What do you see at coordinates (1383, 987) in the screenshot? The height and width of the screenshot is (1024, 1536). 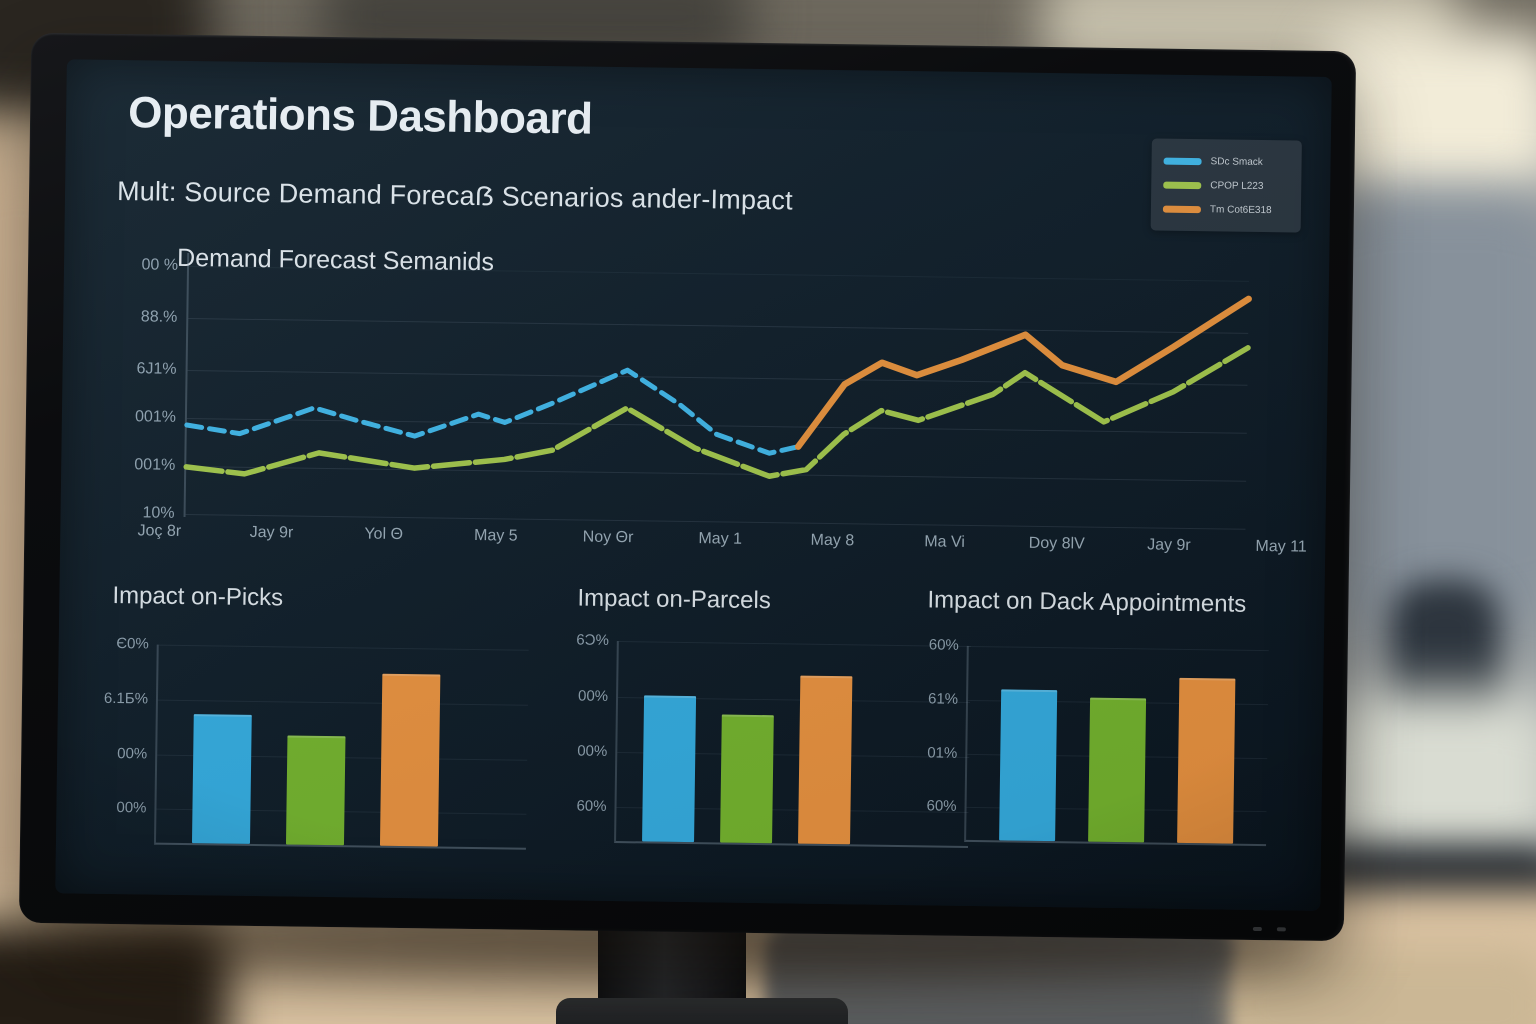 I see `background-desk-bottom-right` at bounding box center [1383, 987].